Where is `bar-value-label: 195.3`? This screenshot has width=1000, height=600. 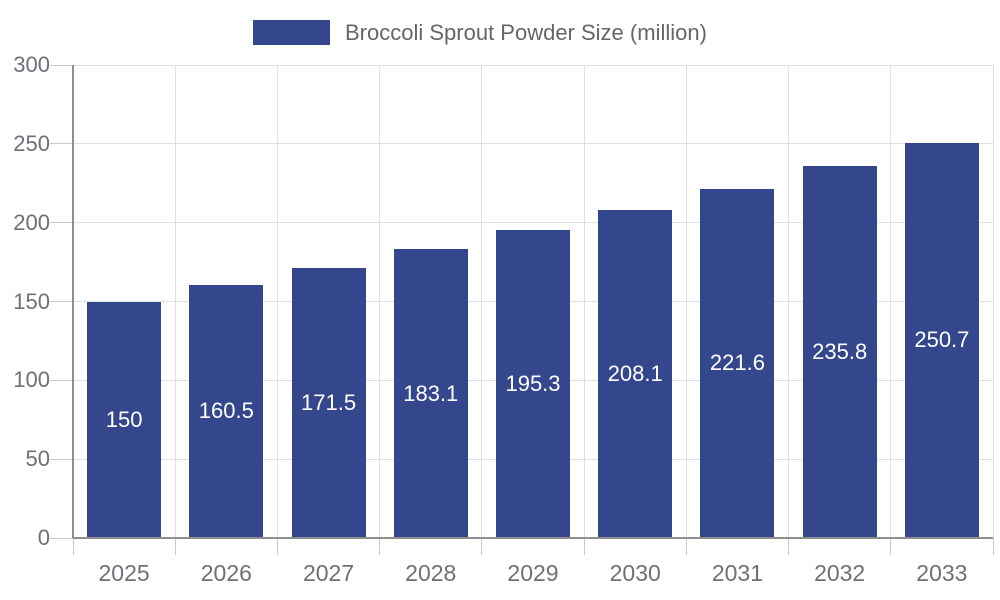 bar-value-label: 195.3 is located at coordinates (533, 384).